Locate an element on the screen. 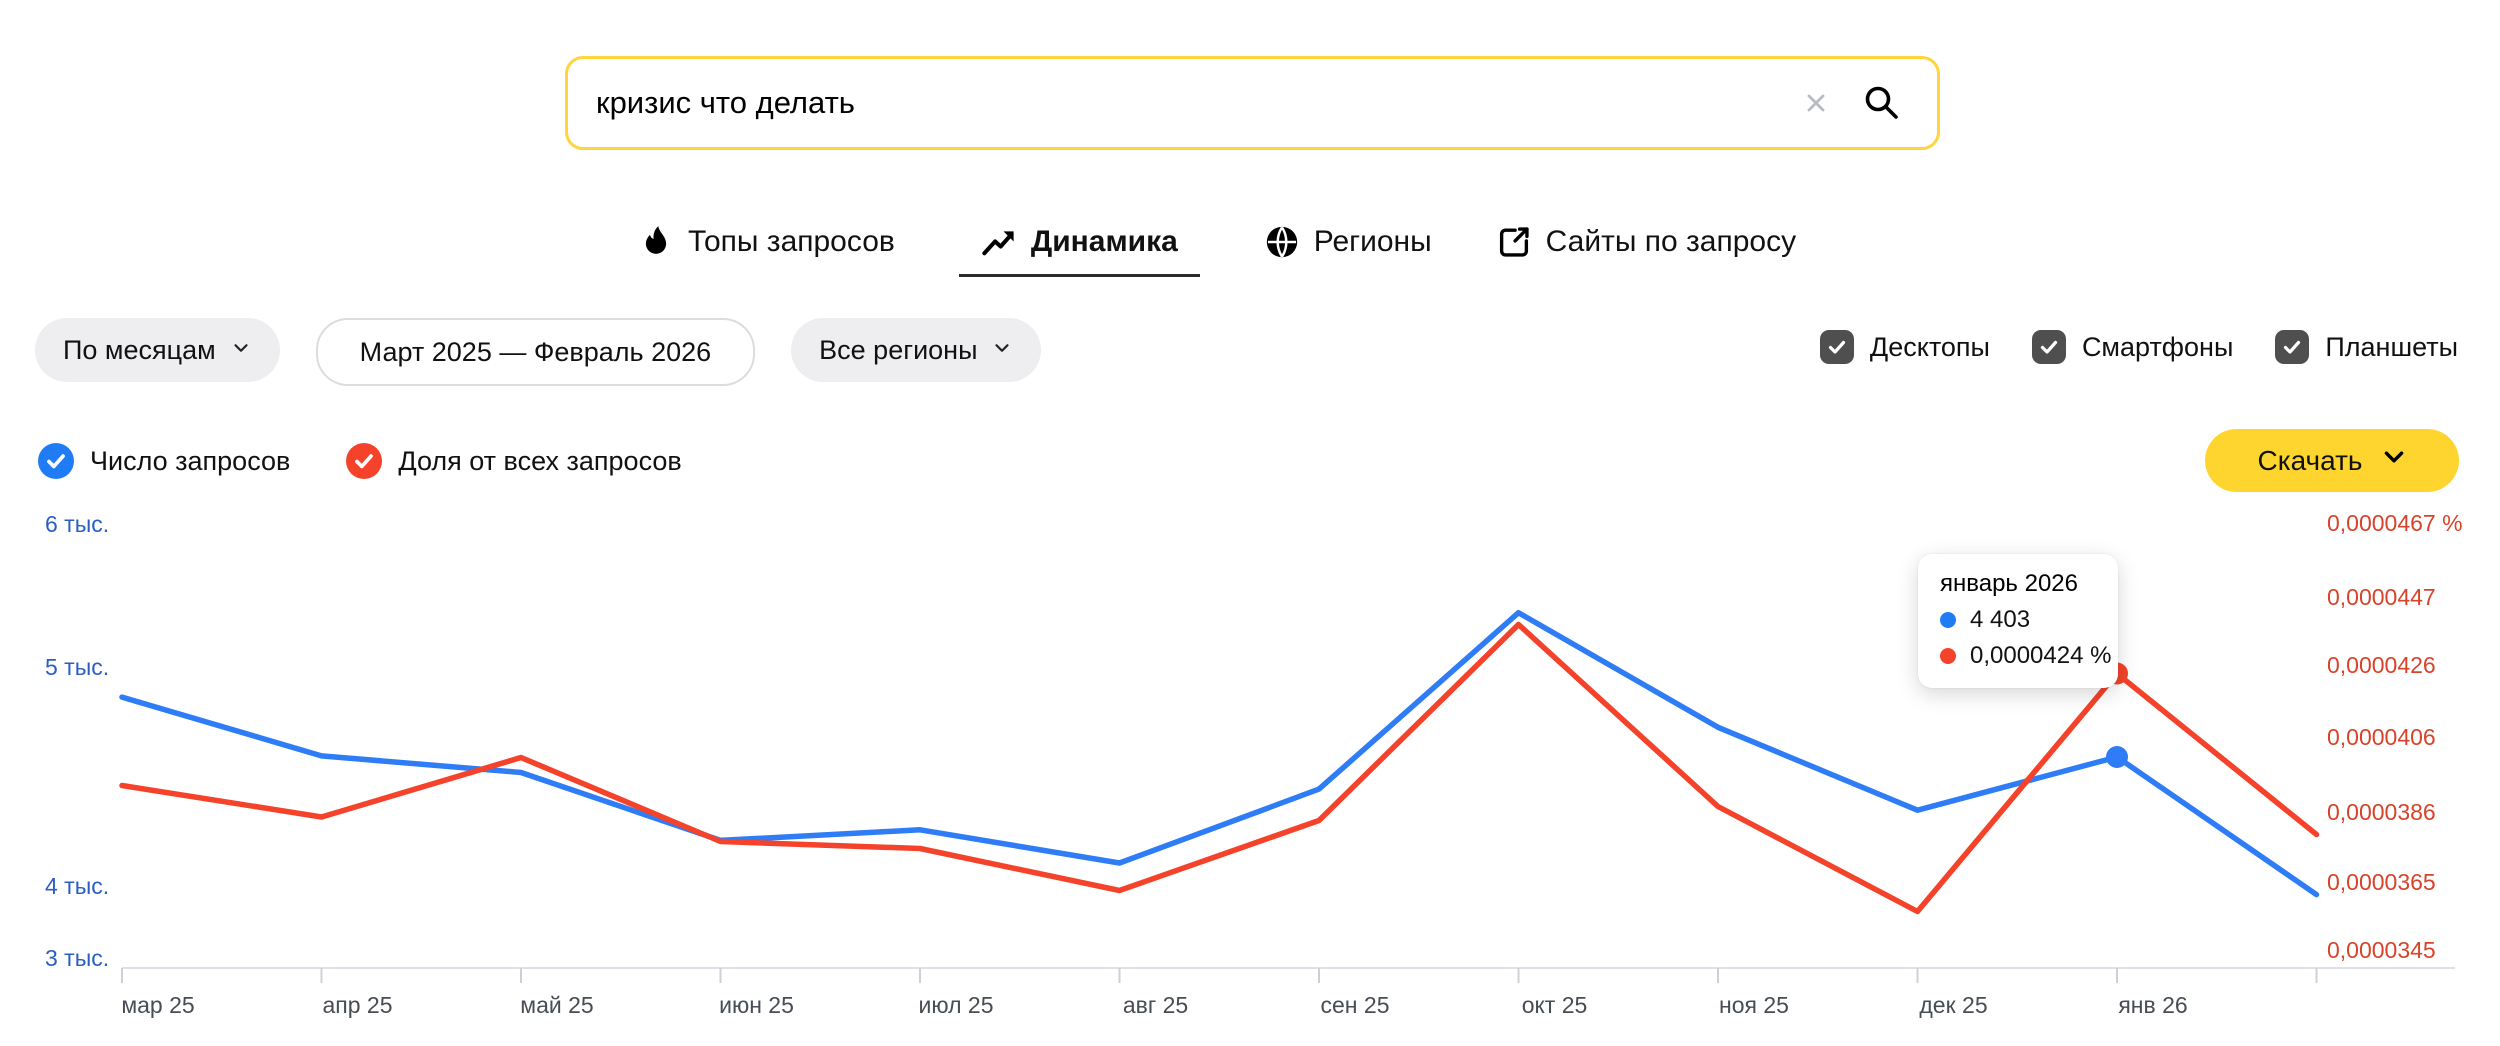  x-axis-label: авг 25 is located at coordinates (1155, 1005).